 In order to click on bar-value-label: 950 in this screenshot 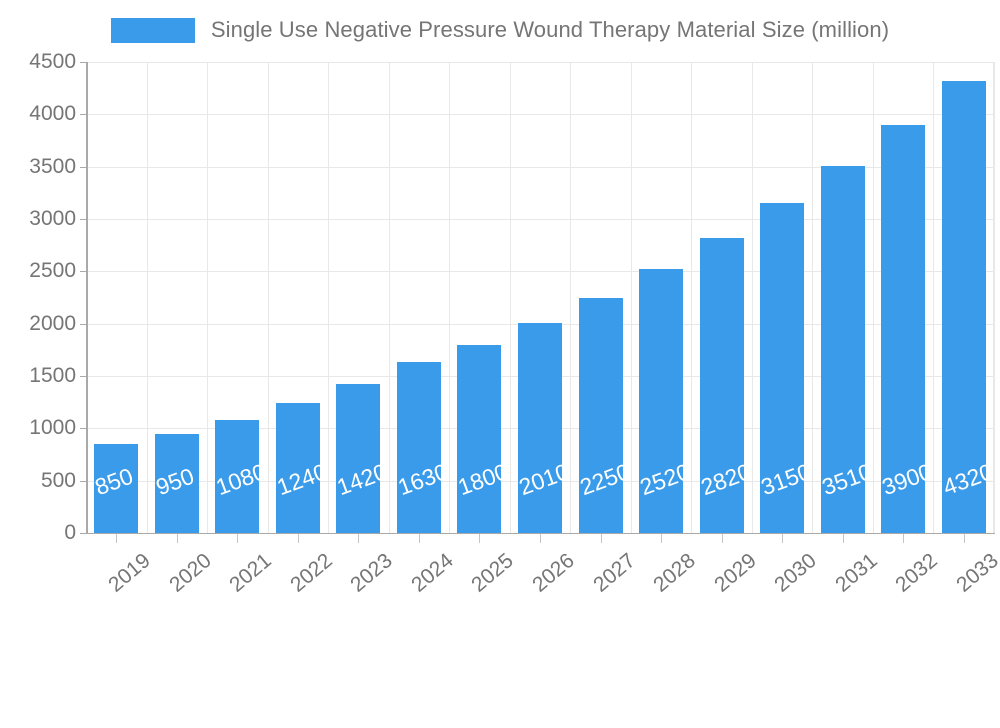, I will do `click(175, 481)`.